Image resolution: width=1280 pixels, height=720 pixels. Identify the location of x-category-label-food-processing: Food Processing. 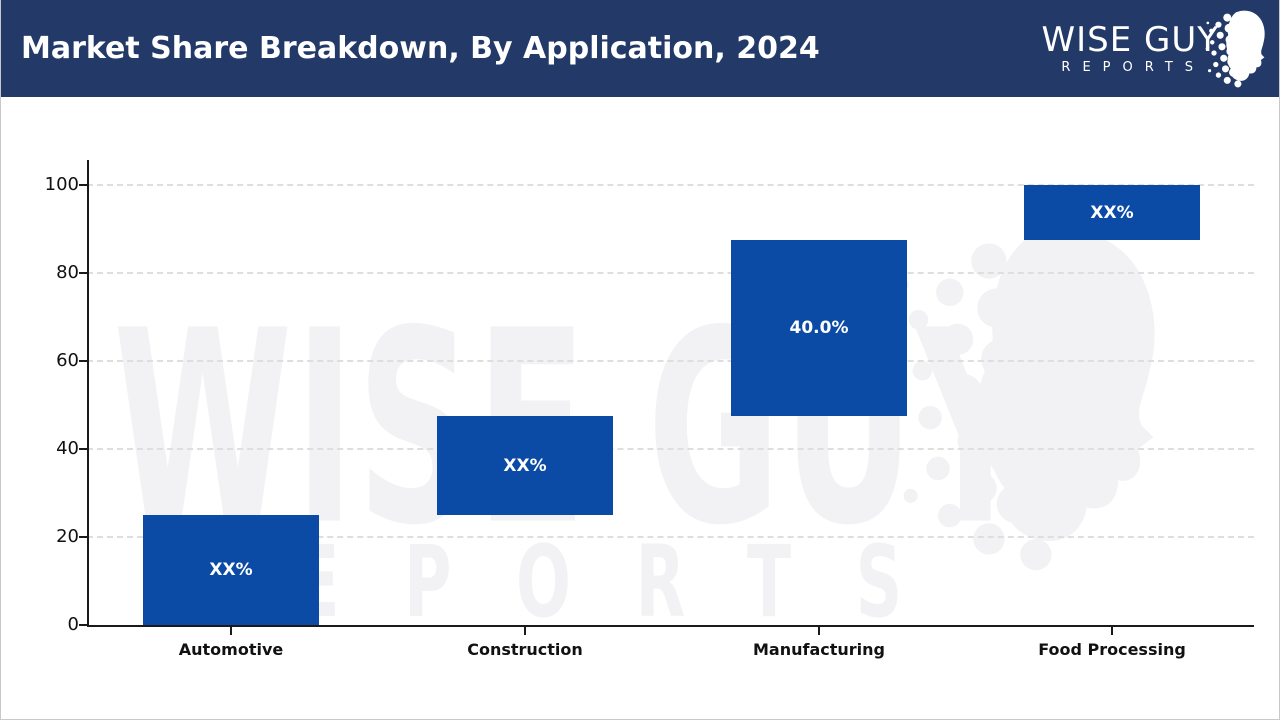
(1112, 649).